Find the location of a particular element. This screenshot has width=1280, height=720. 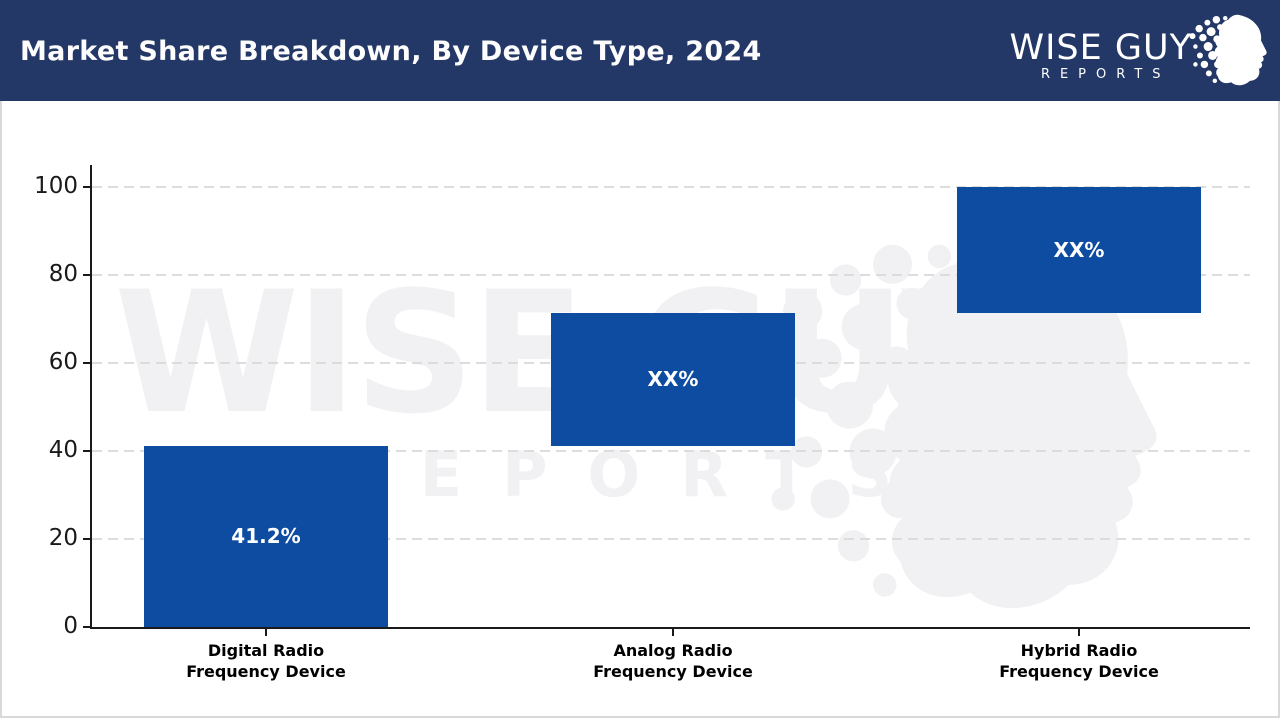

logo-face-icon is located at coordinates (1228, 50).